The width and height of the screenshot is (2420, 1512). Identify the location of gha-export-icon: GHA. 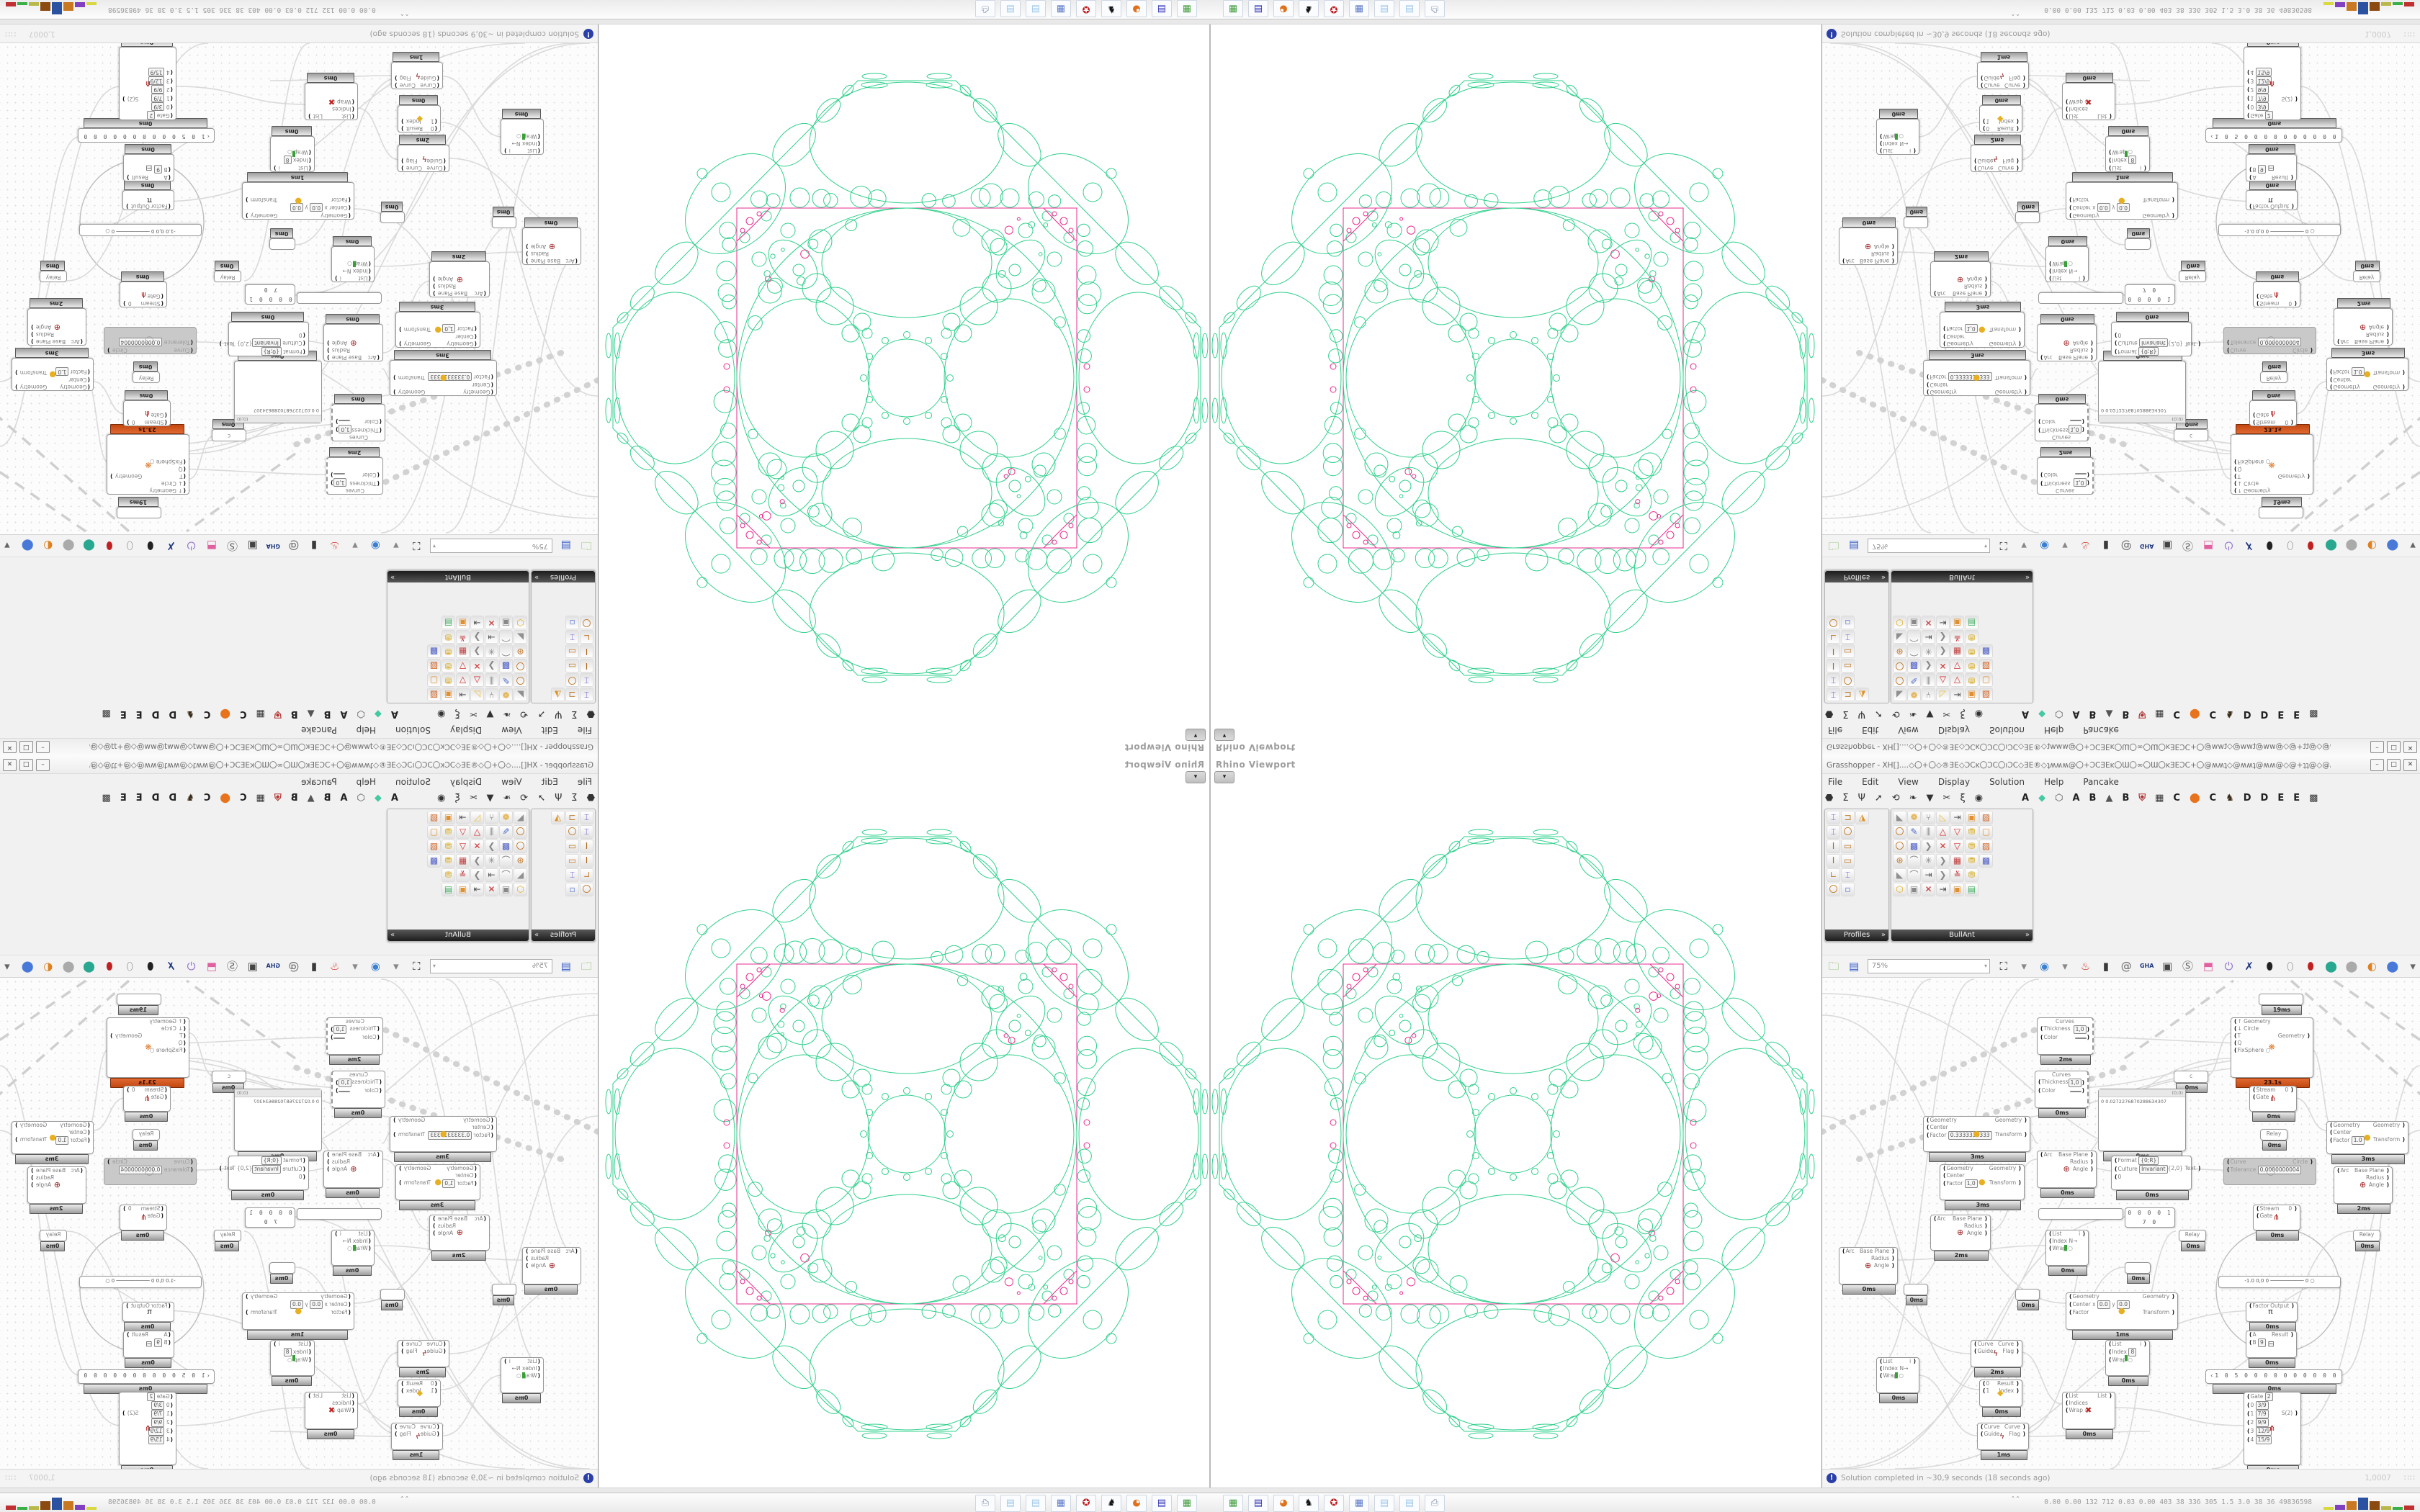
(273, 966).